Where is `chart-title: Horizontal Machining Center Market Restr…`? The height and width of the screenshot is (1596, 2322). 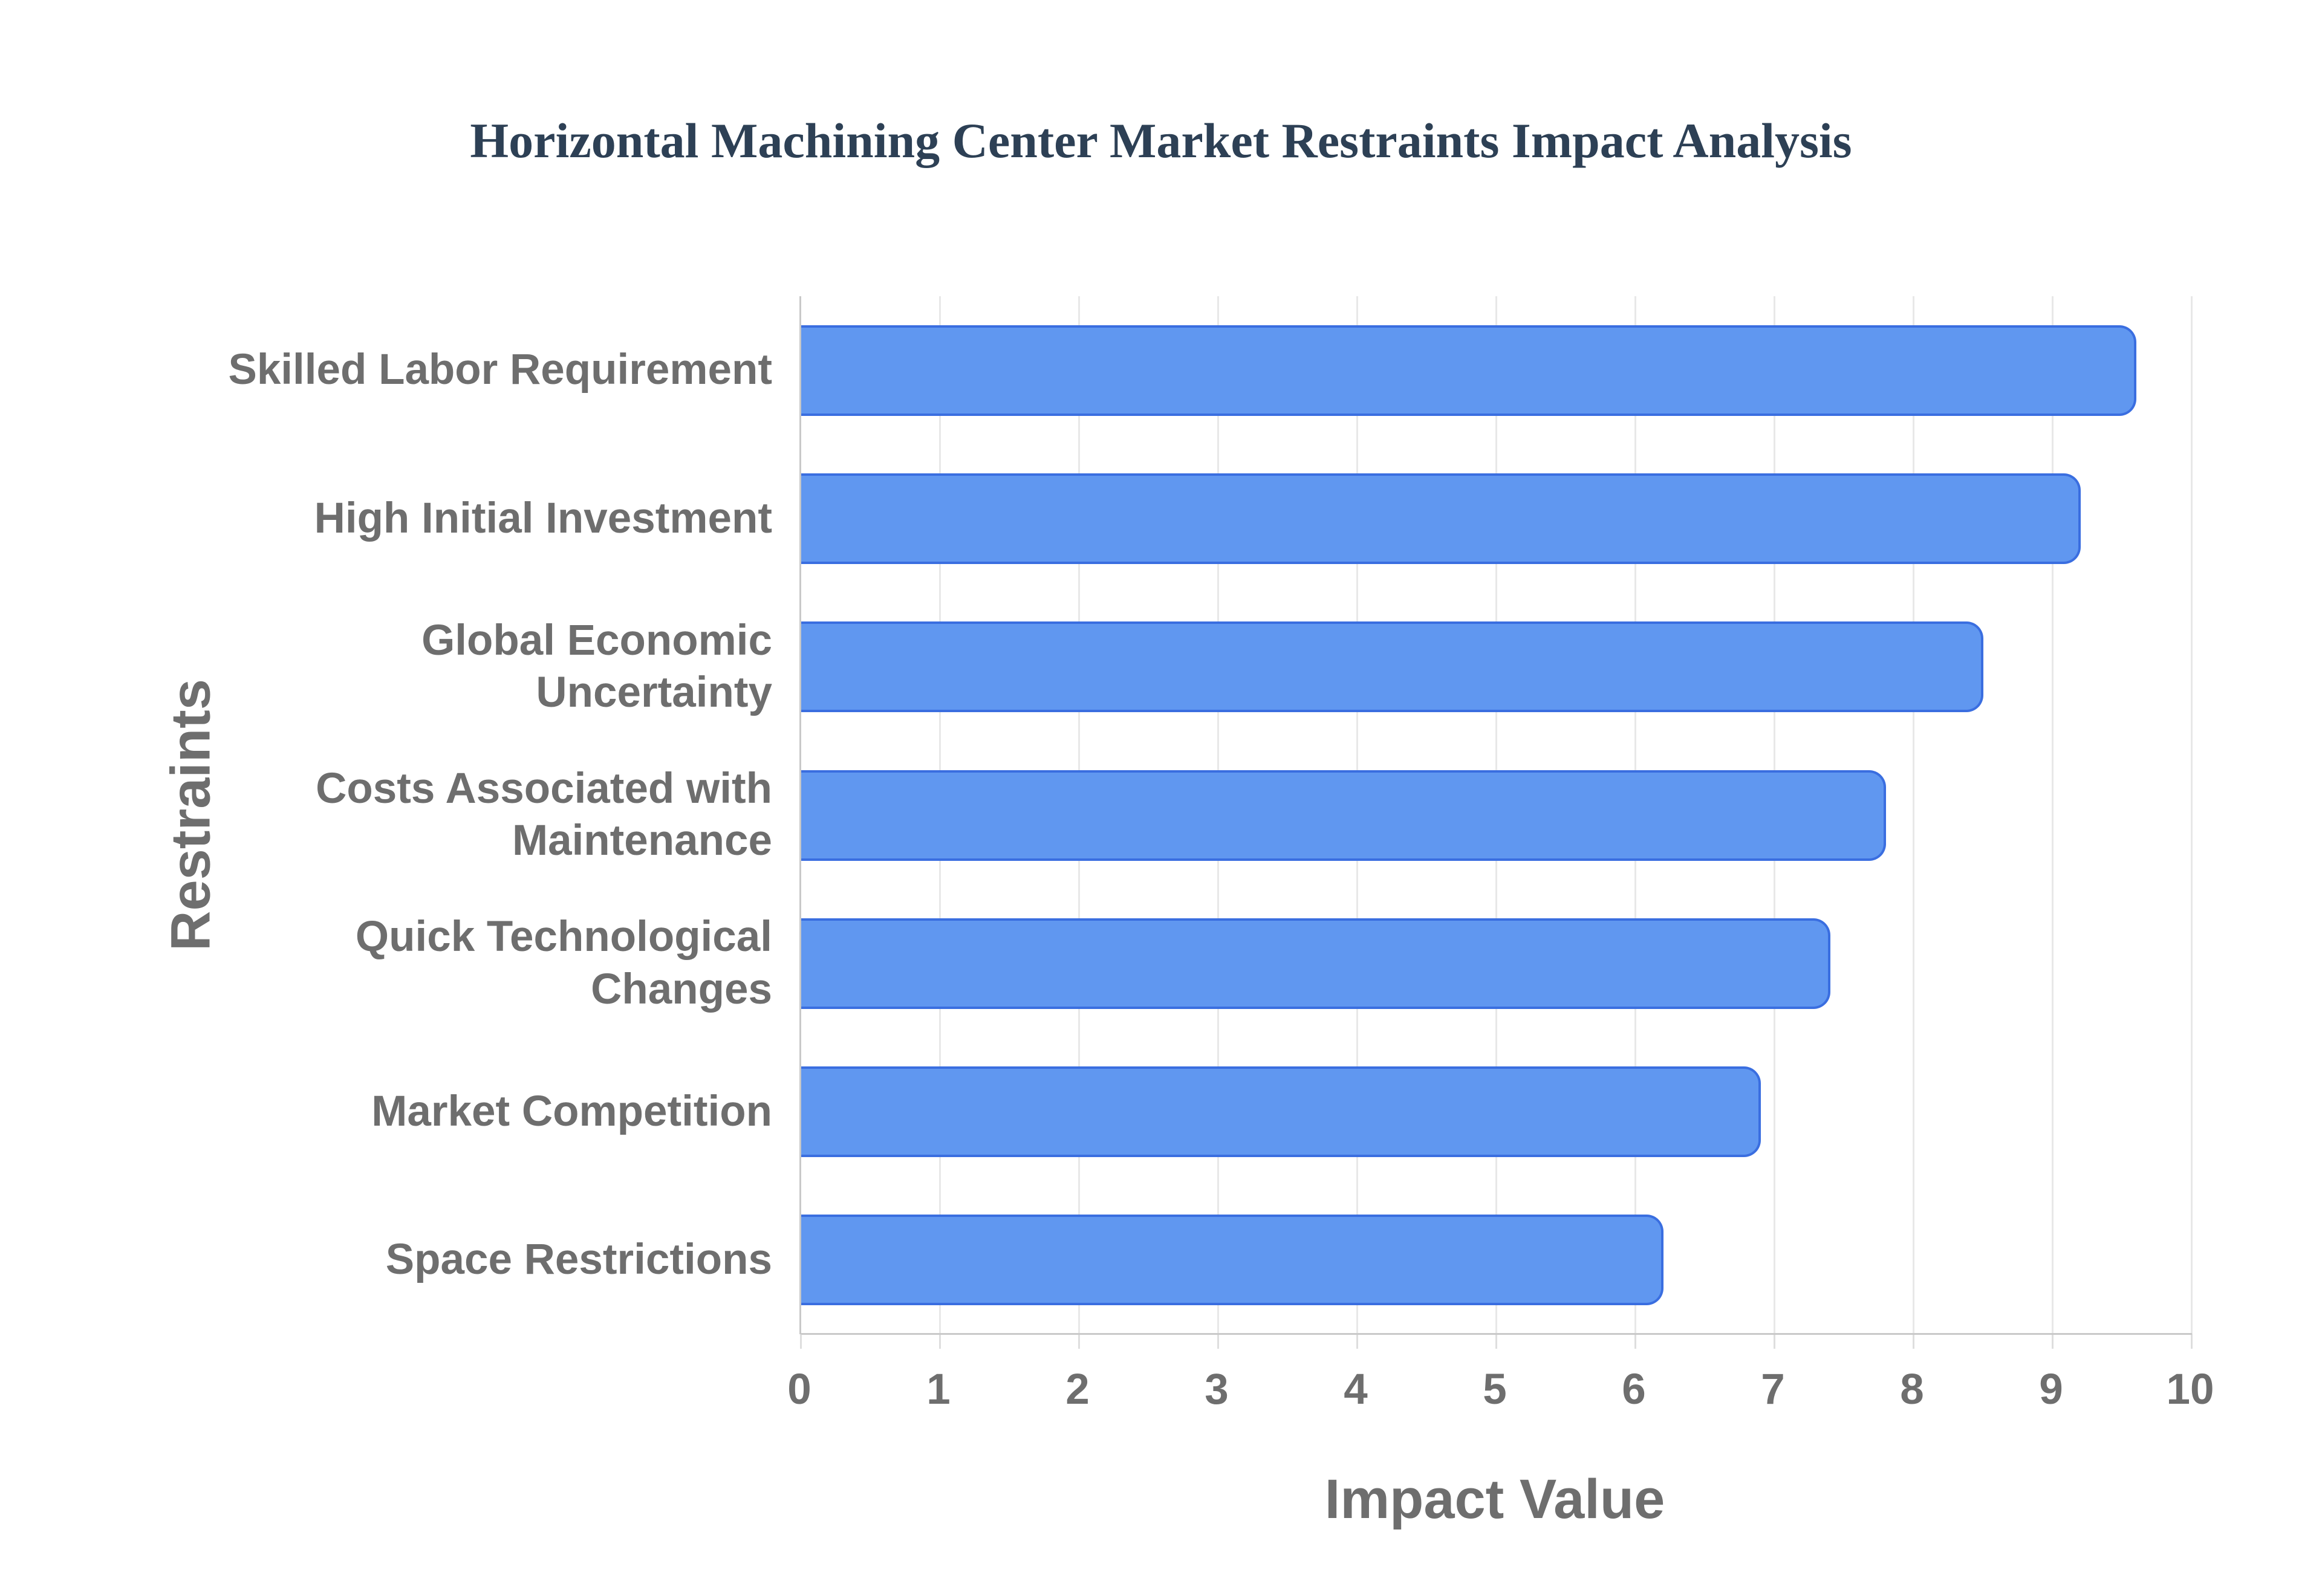
chart-title: Horizontal Machining Center Market Restr… is located at coordinates (1161, 140).